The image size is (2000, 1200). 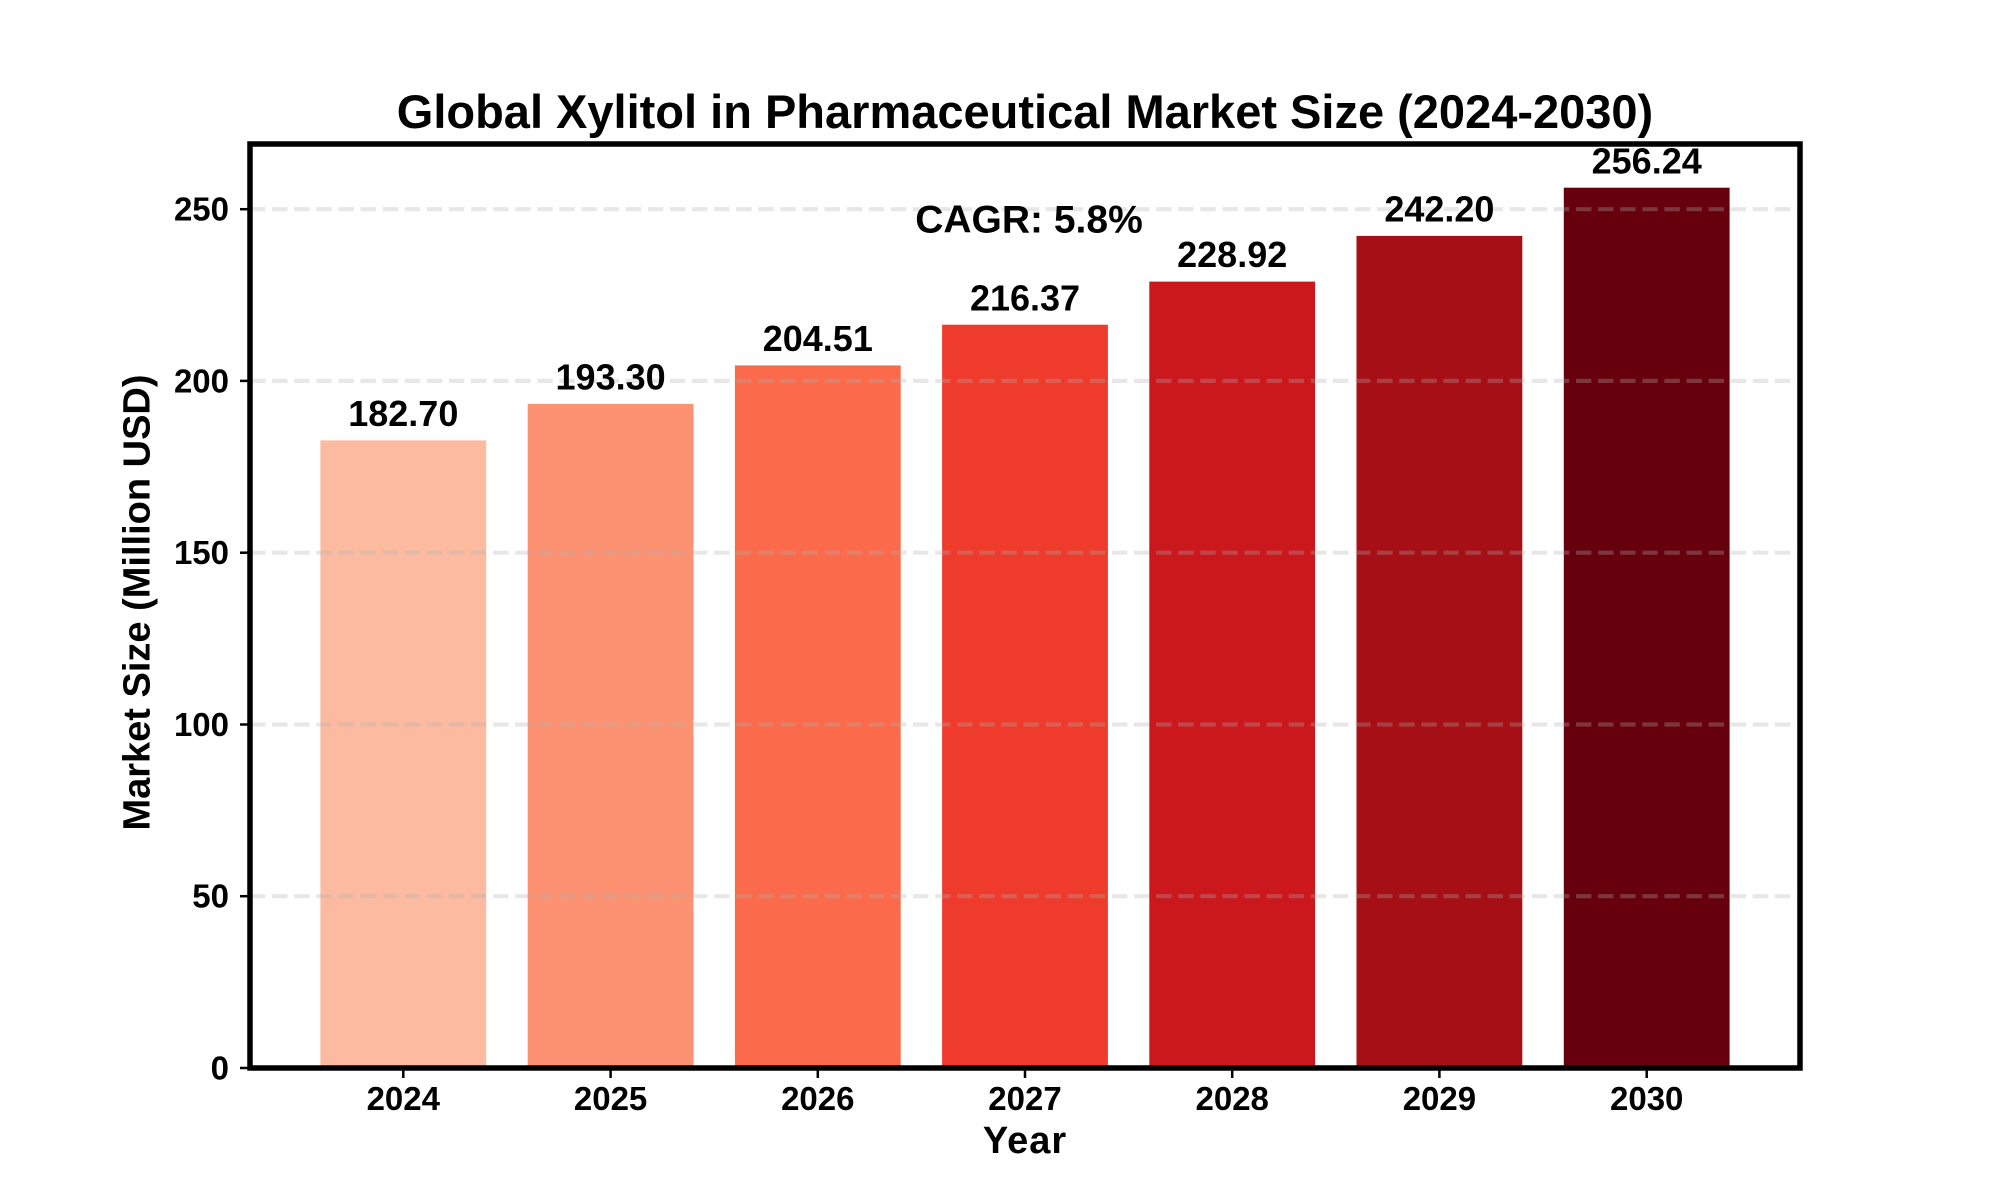 I want to click on svg-text: 250, so click(x=201, y=209).